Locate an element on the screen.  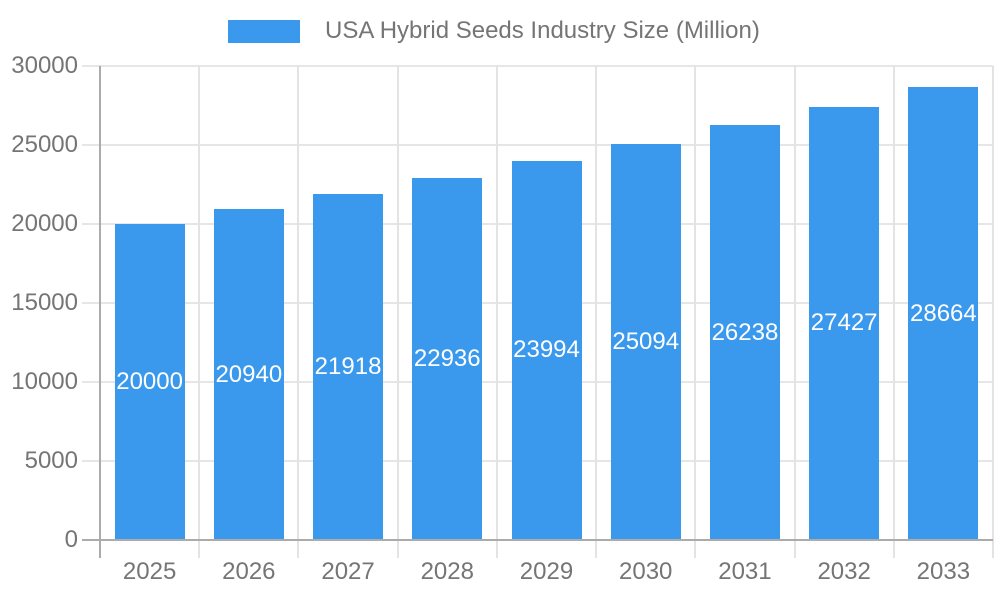
bar-value-label: 20000 is located at coordinates (149, 381).